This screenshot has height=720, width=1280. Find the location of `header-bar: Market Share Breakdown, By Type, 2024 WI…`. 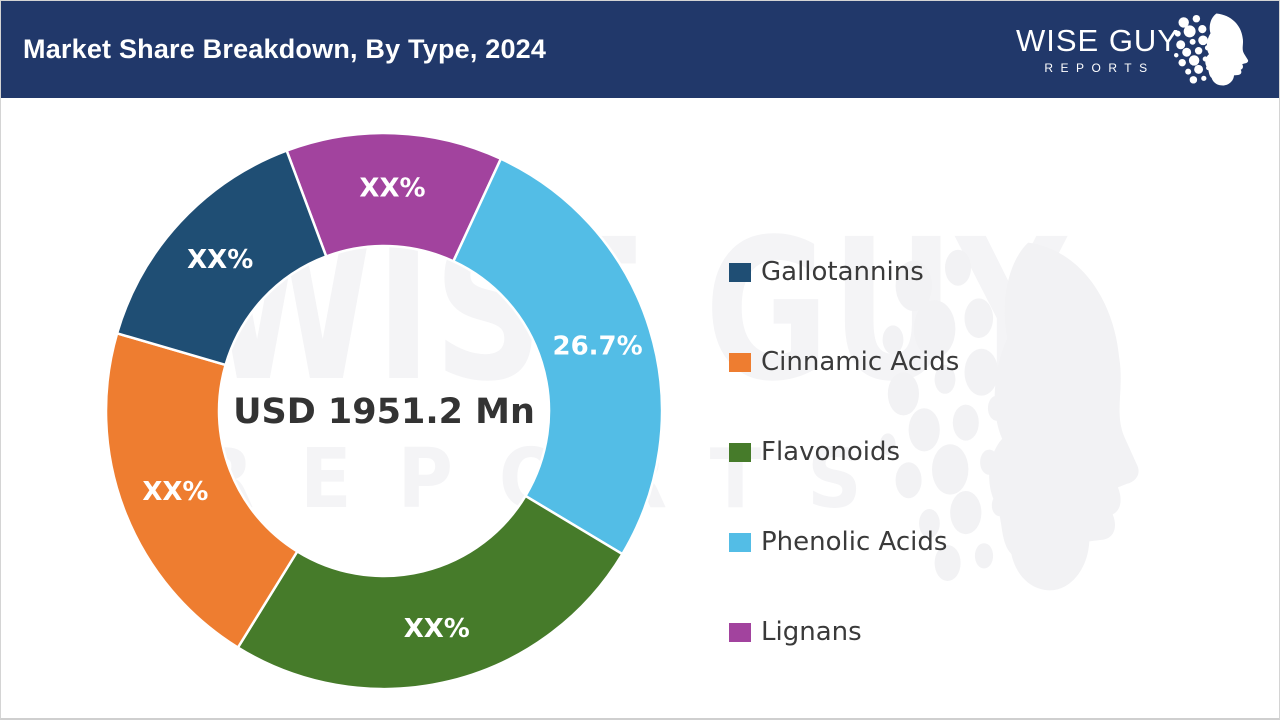

header-bar: Market Share Breakdown, By Type, 2024 WI… is located at coordinates (640, 49).